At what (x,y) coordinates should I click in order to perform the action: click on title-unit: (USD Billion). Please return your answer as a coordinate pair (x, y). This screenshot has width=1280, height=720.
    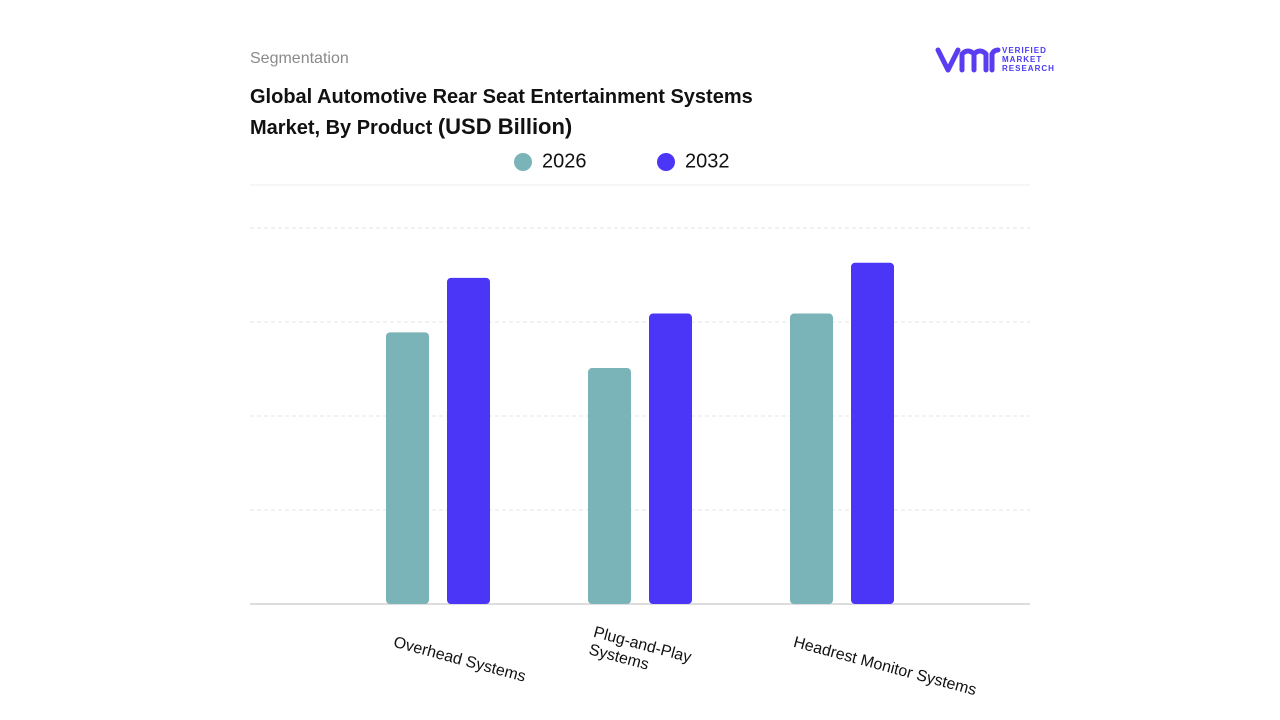
    Looking at the image, I should click on (505, 126).